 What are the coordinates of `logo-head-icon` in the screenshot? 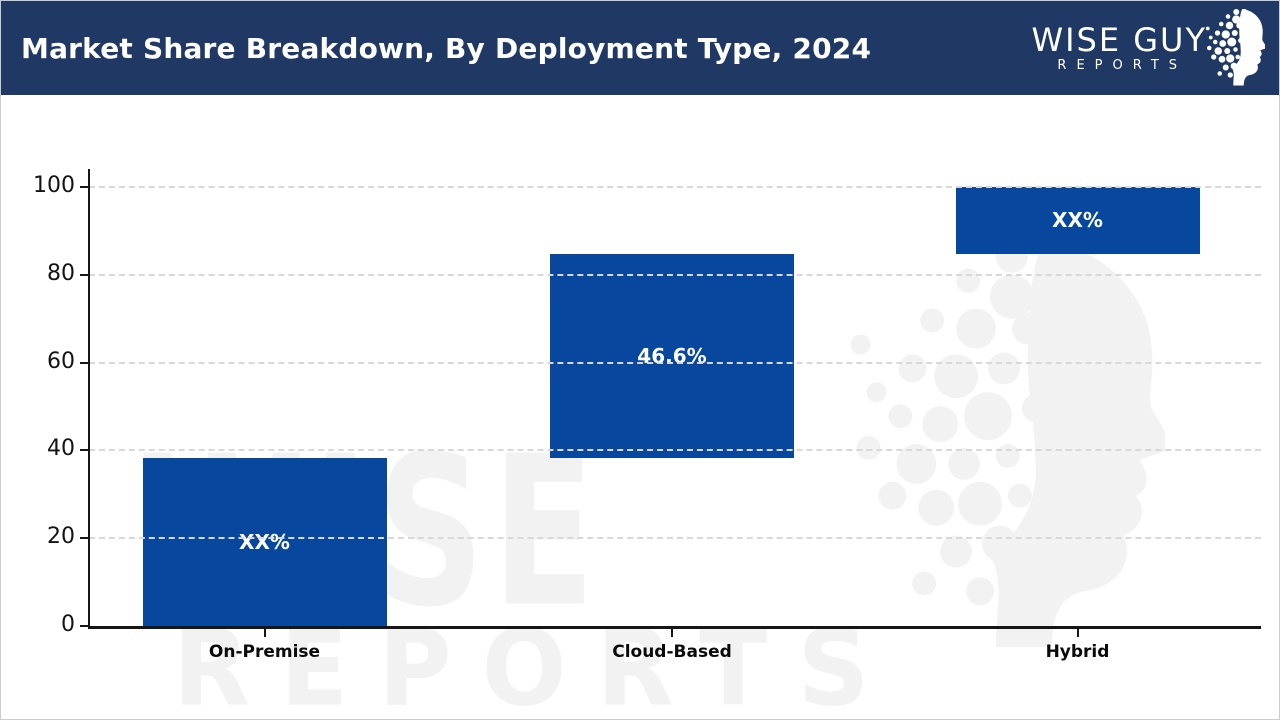 It's located at (1235, 47).